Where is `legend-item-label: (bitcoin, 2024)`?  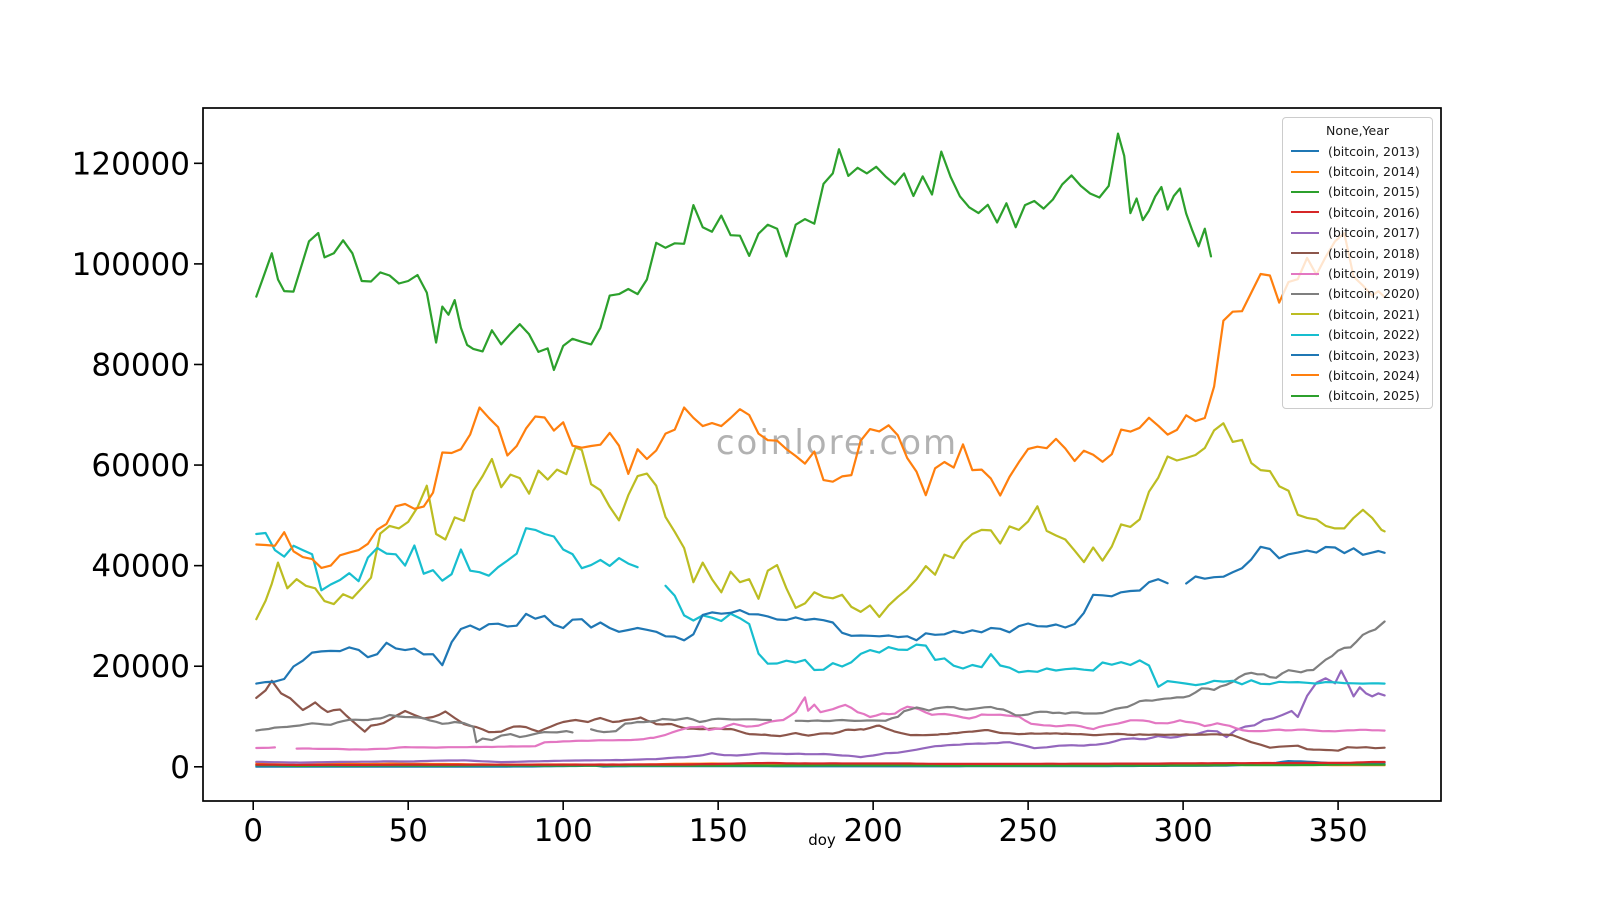
legend-item-label: (bitcoin, 2024) is located at coordinates (1374, 375).